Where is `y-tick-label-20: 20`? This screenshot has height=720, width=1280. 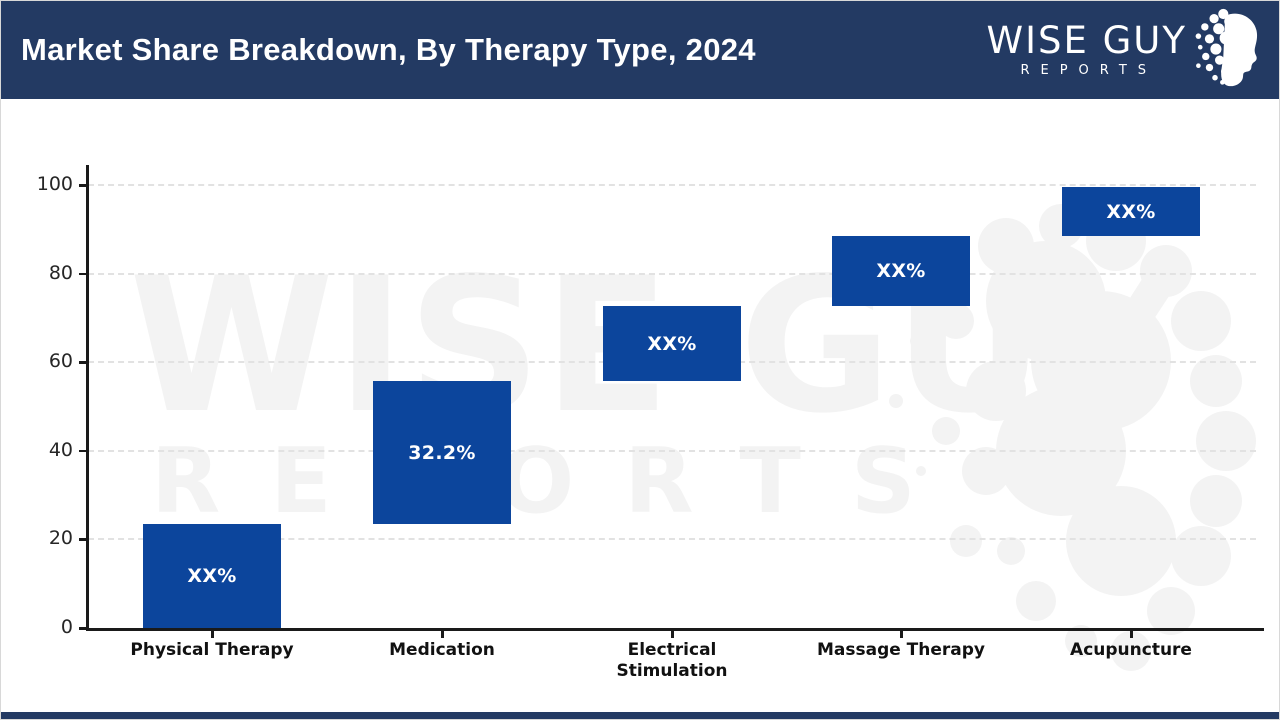 y-tick-label-20: 20 is located at coordinates (60, 538).